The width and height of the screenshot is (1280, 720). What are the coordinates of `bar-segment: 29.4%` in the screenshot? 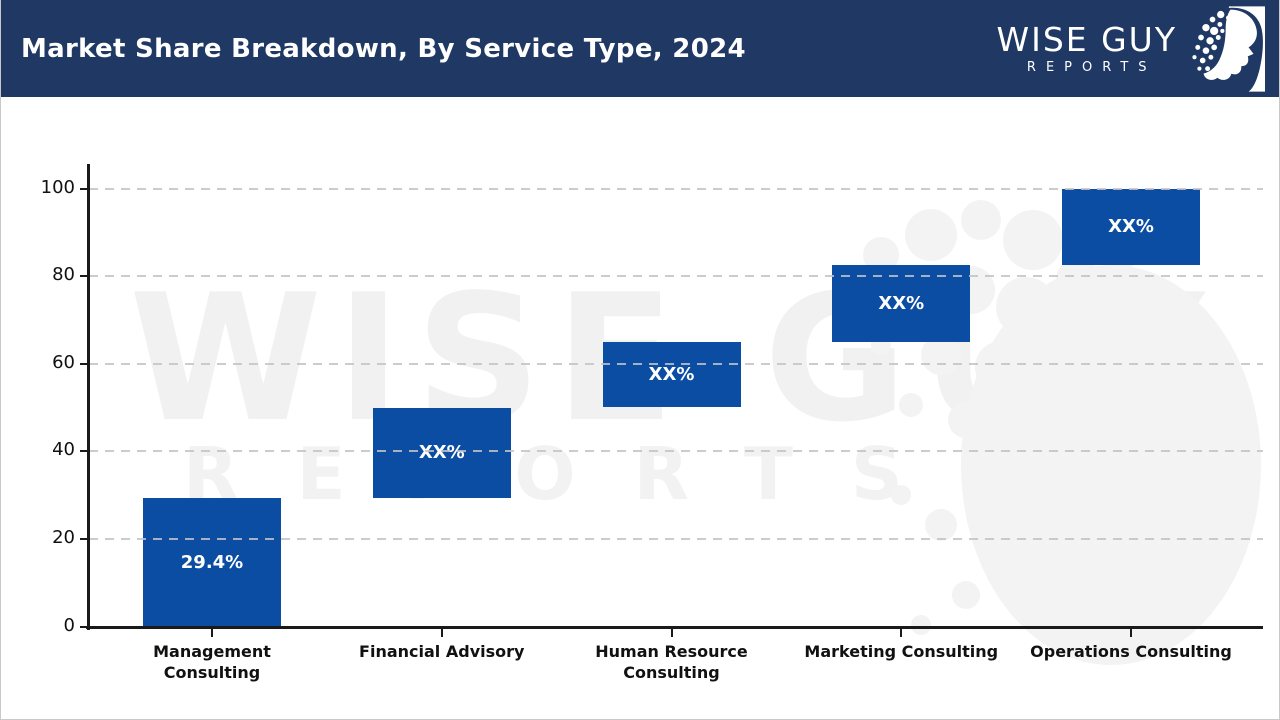 It's located at (212, 562).